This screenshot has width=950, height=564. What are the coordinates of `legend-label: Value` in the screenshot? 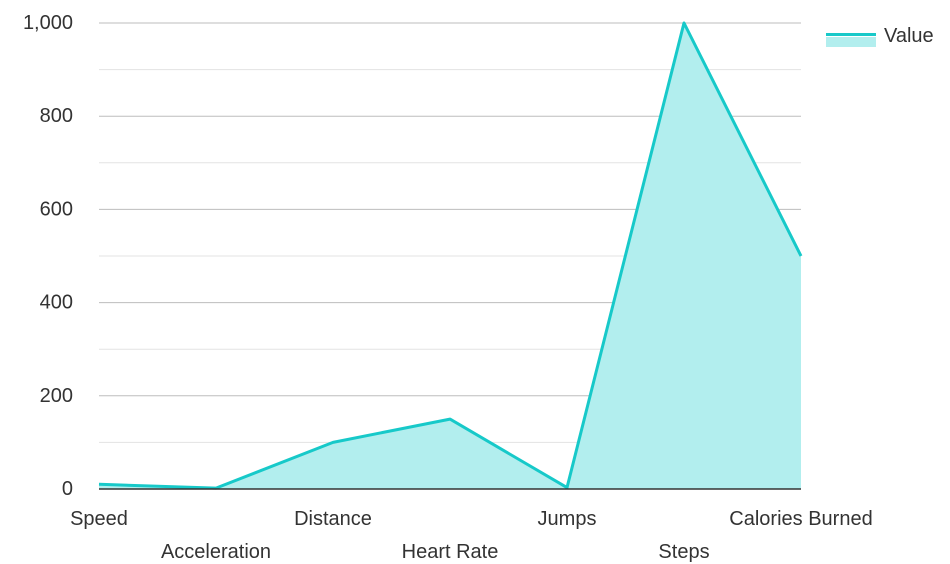 It's located at (909, 36).